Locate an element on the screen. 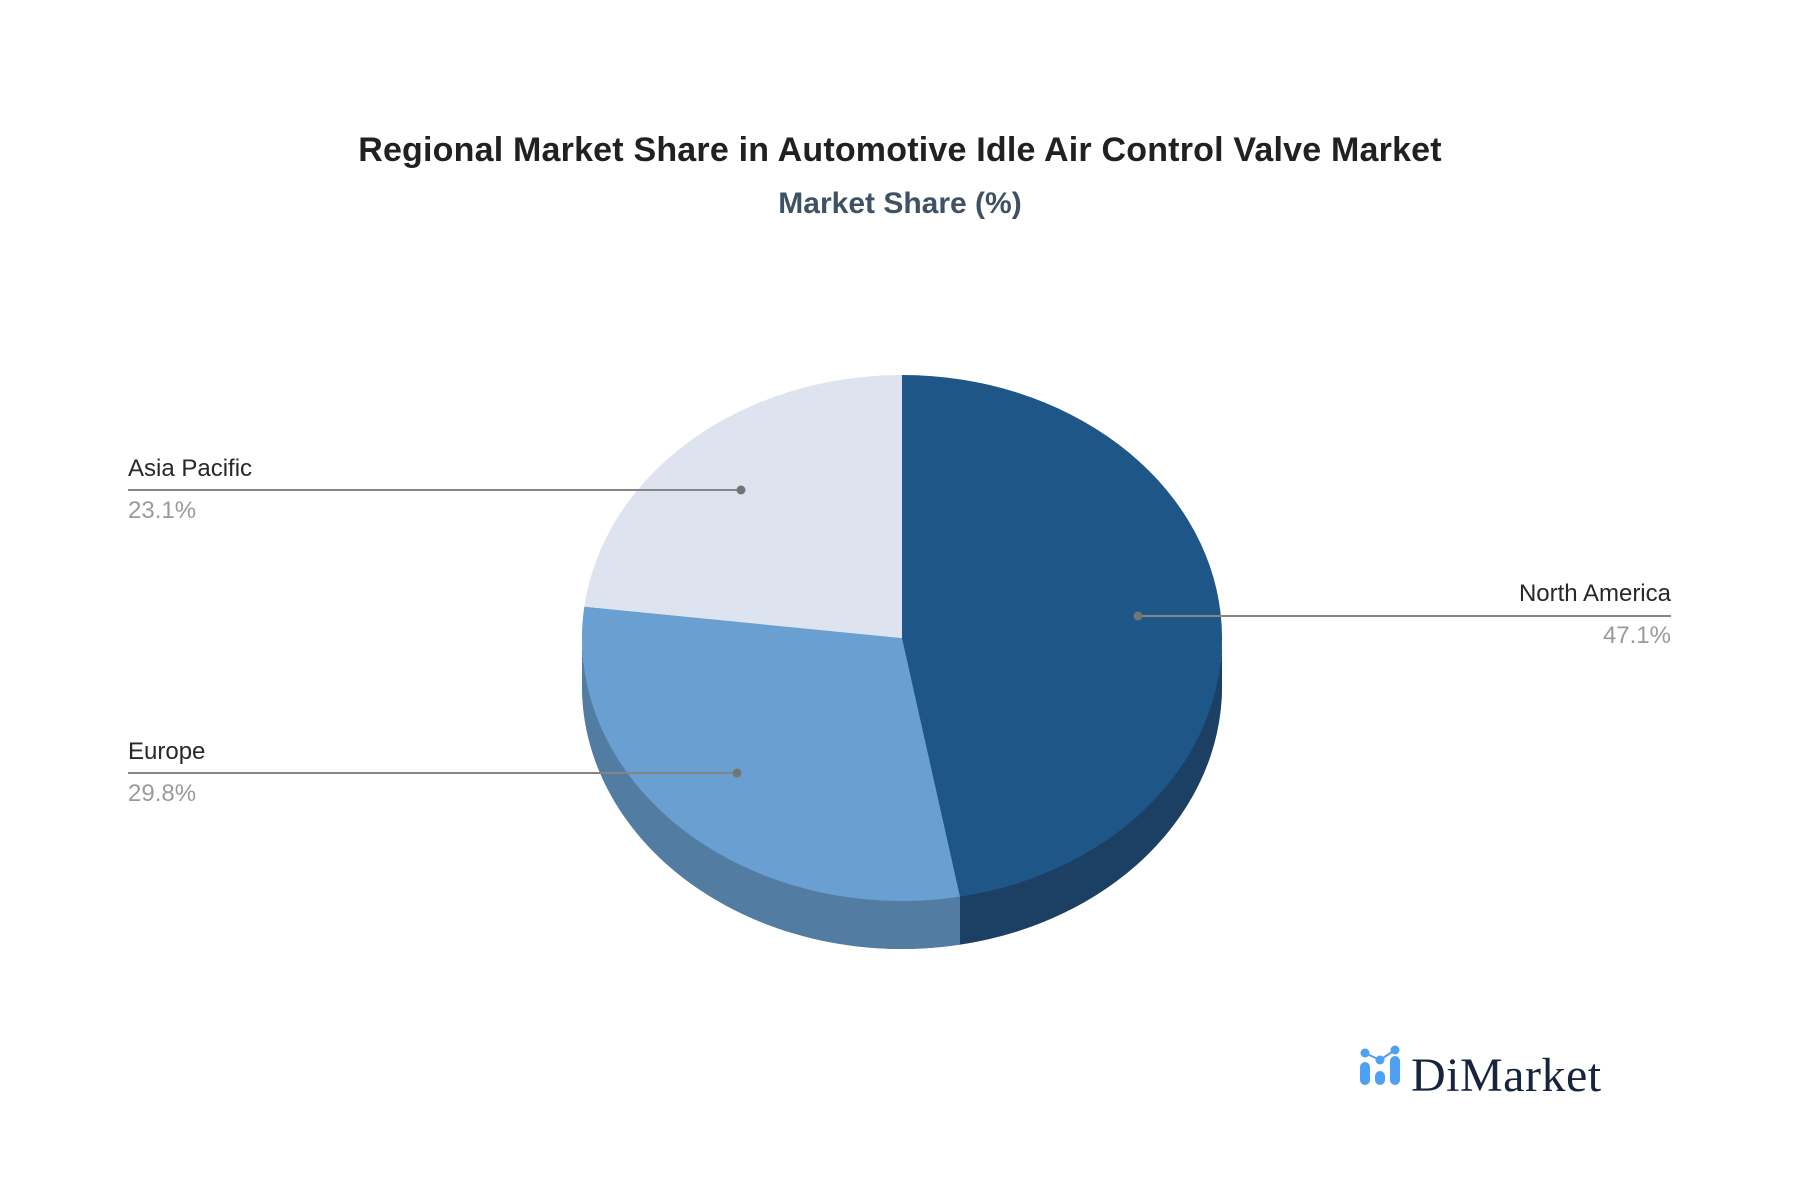  slice-value: 23.1% is located at coordinates (162, 510).